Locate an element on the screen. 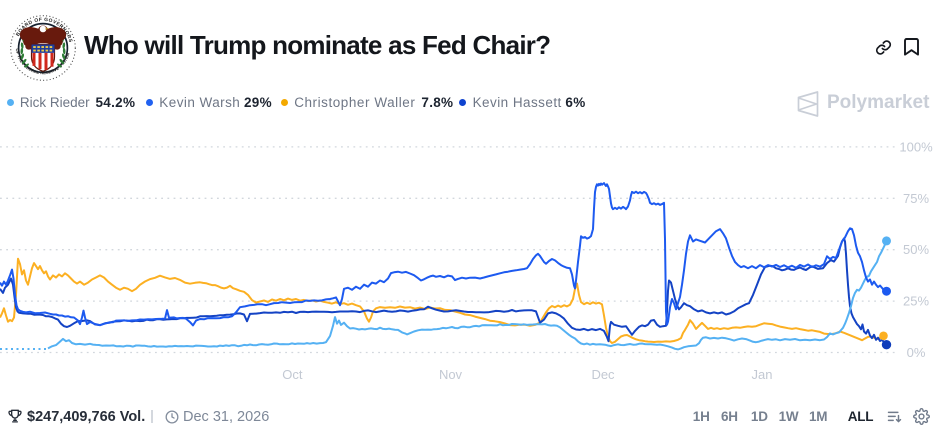 Image resolution: width=940 pixels, height=435 pixels. svg-text: 75% is located at coordinates (916, 198).